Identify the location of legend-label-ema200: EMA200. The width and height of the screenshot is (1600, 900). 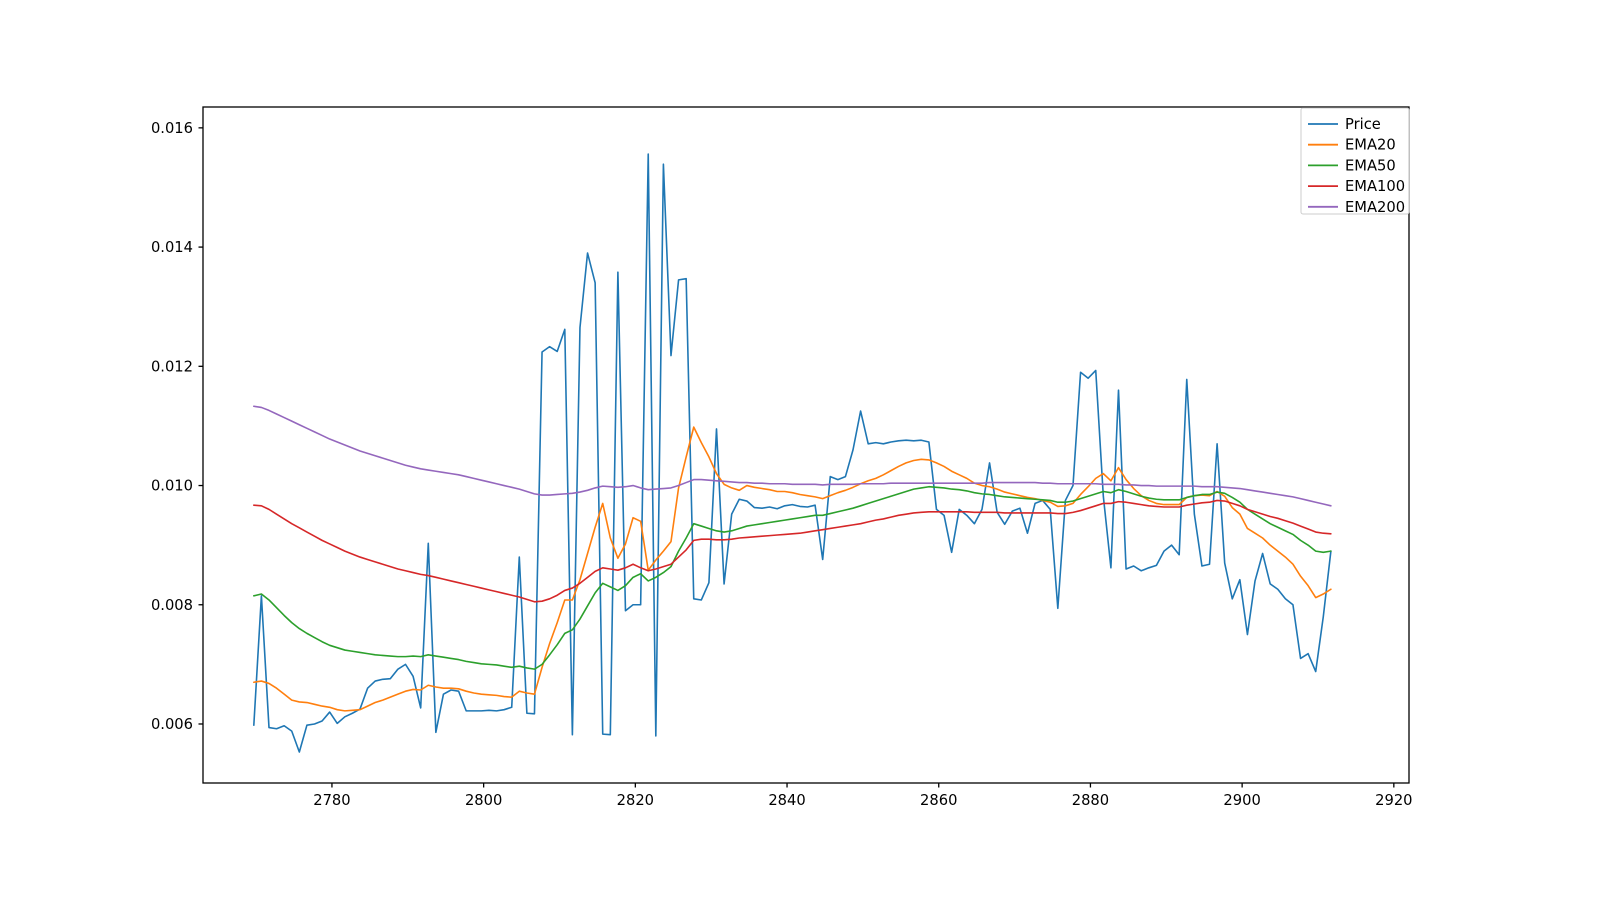
(1375, 207).